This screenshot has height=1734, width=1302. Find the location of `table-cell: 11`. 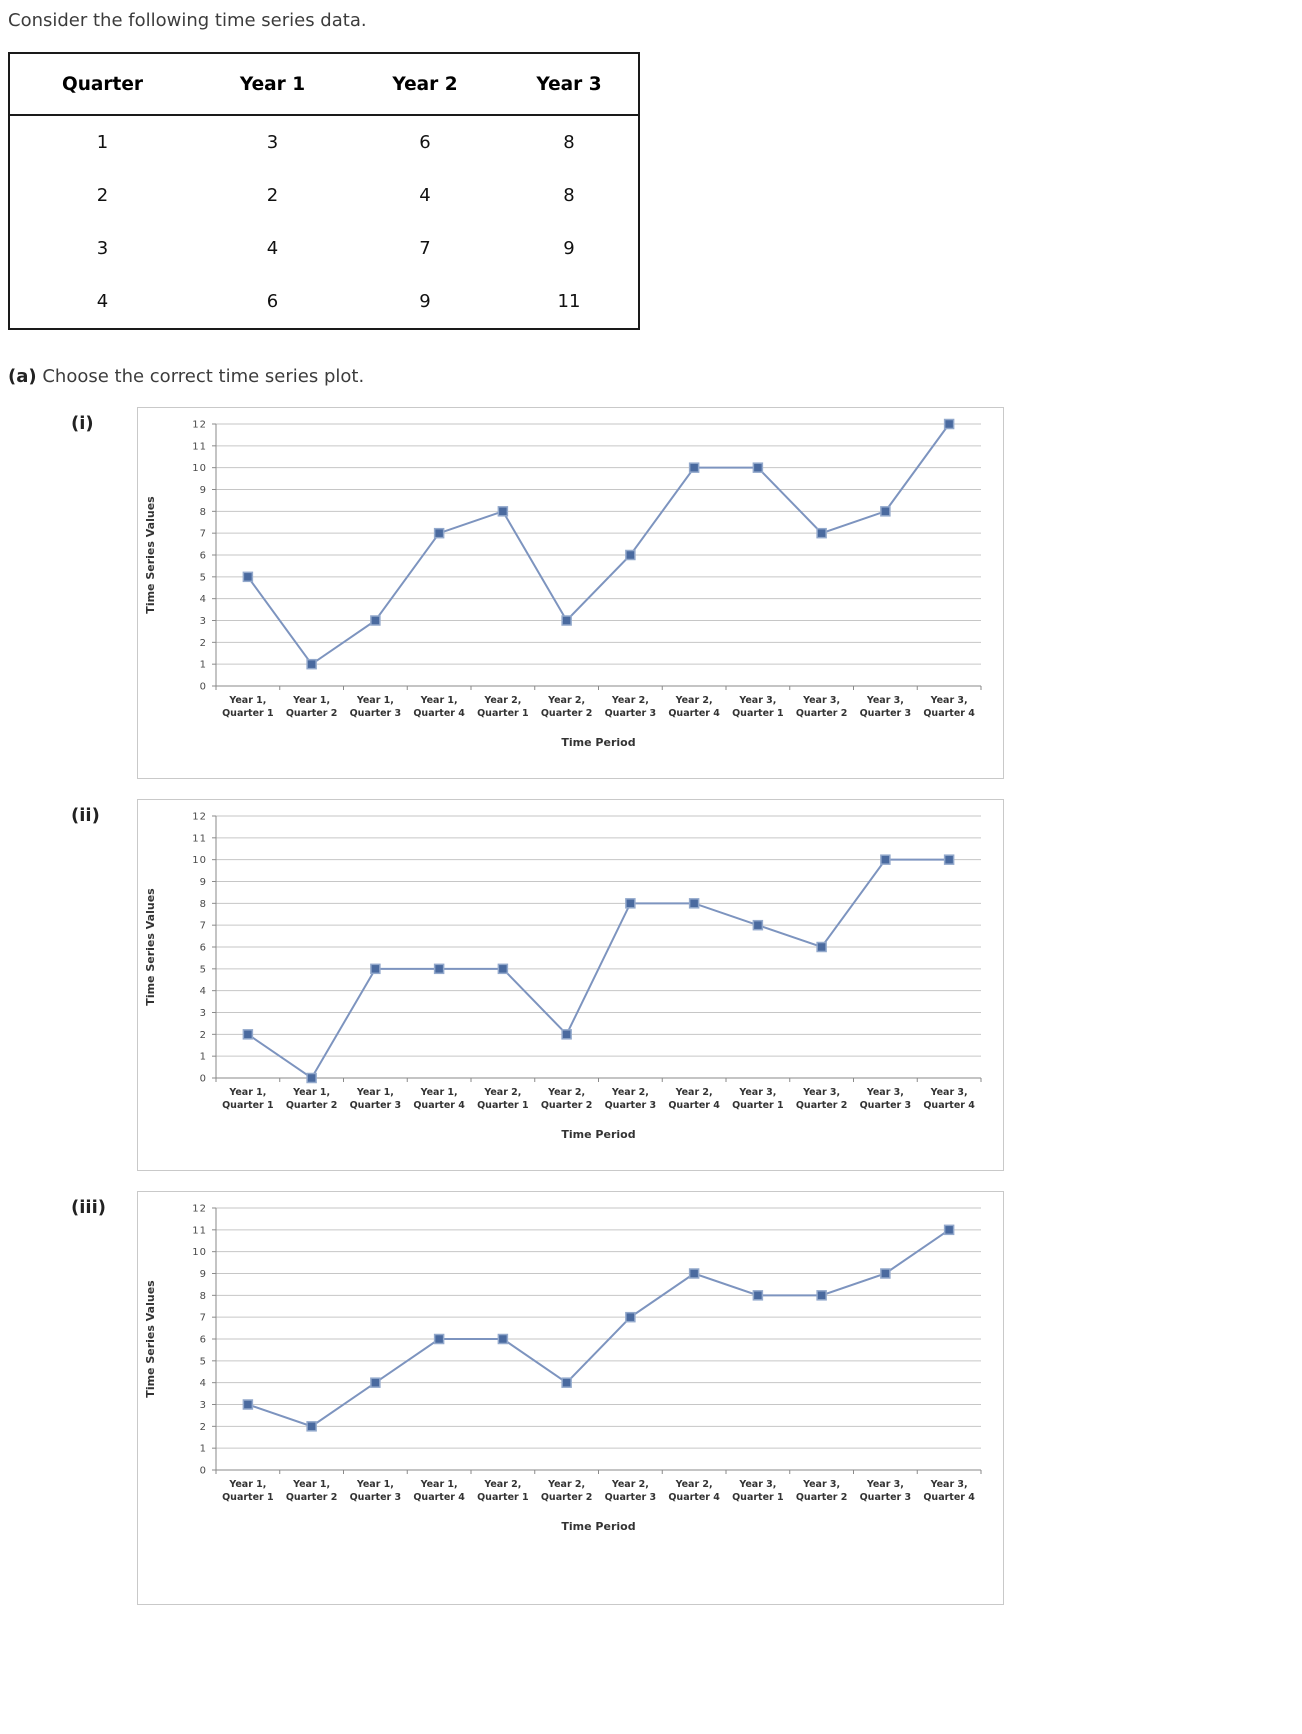

table-cell: 11 is located at coordinates (569, 301).